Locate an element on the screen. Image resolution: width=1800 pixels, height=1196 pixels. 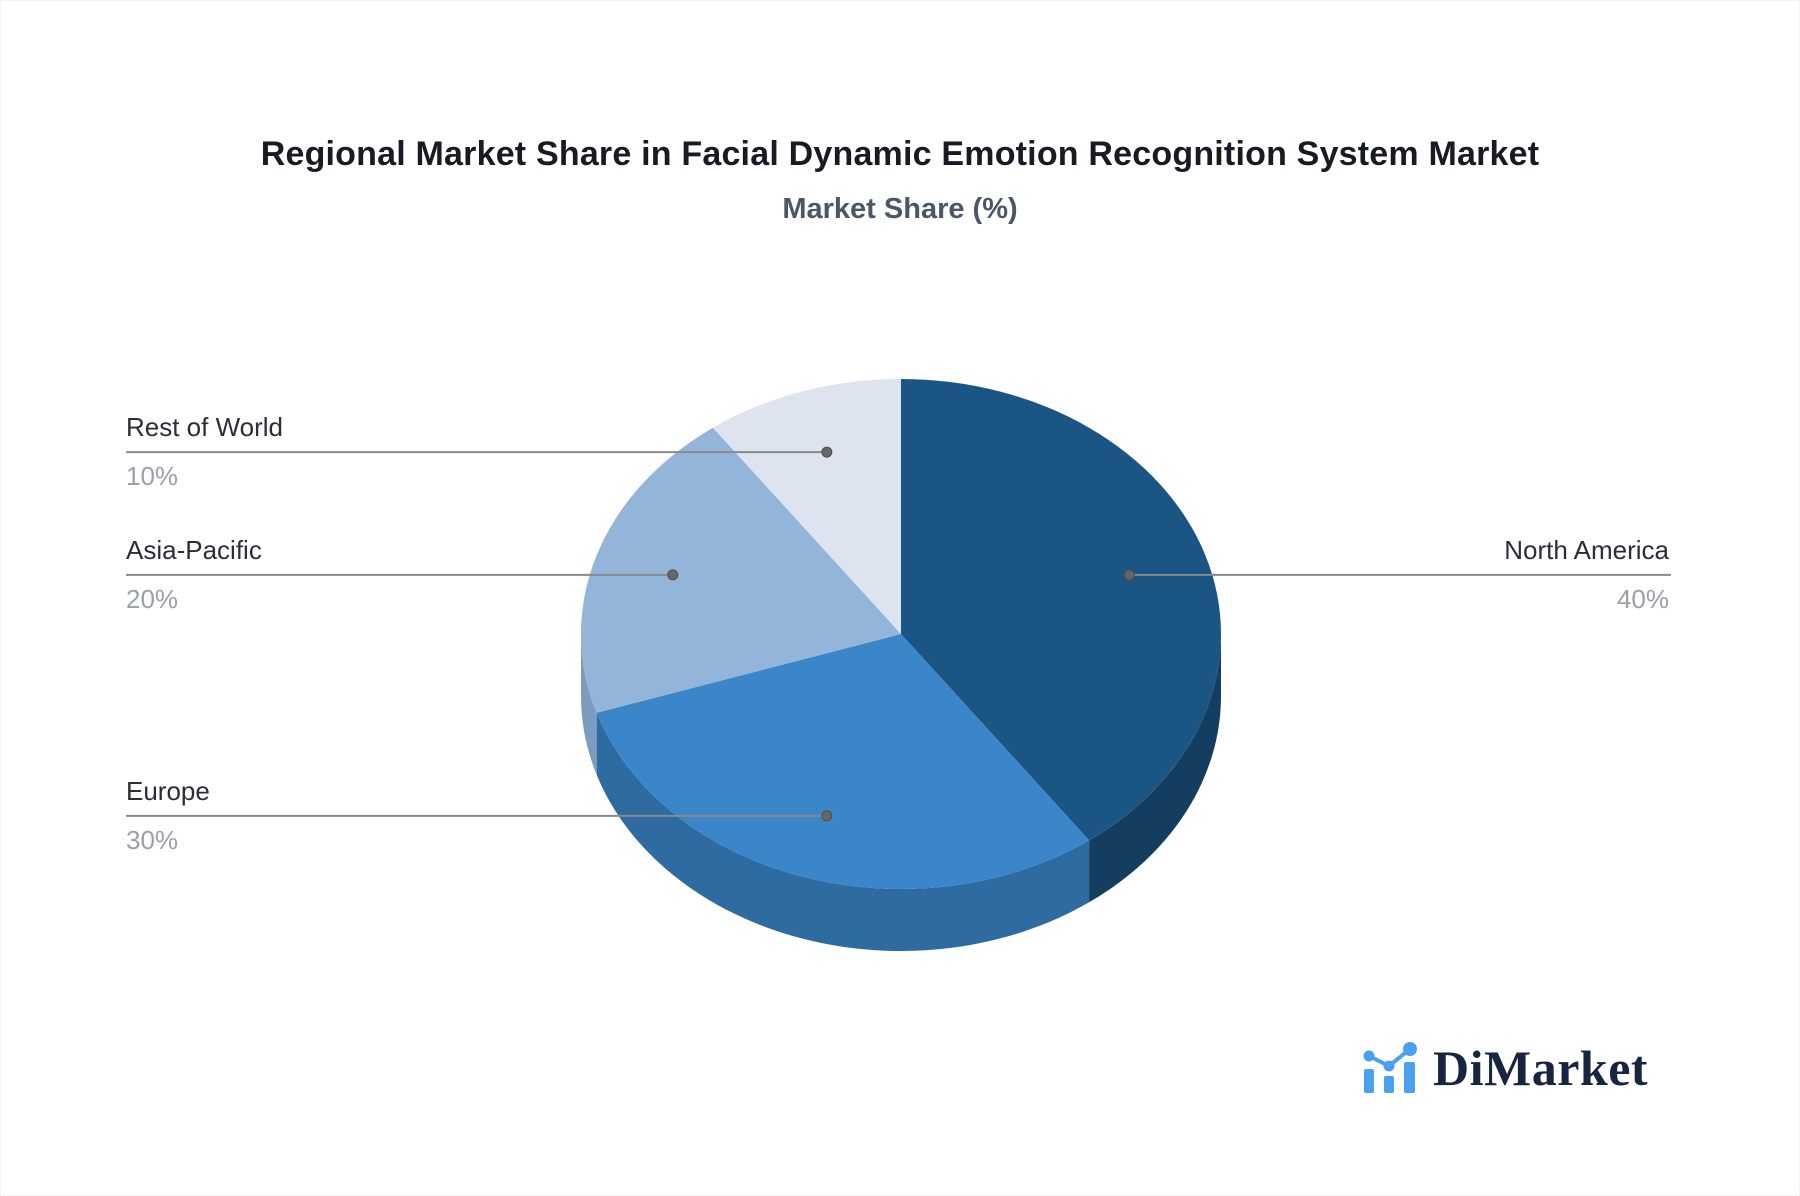
bar-line-chart-icon is located at coordinates (1390, 1067).